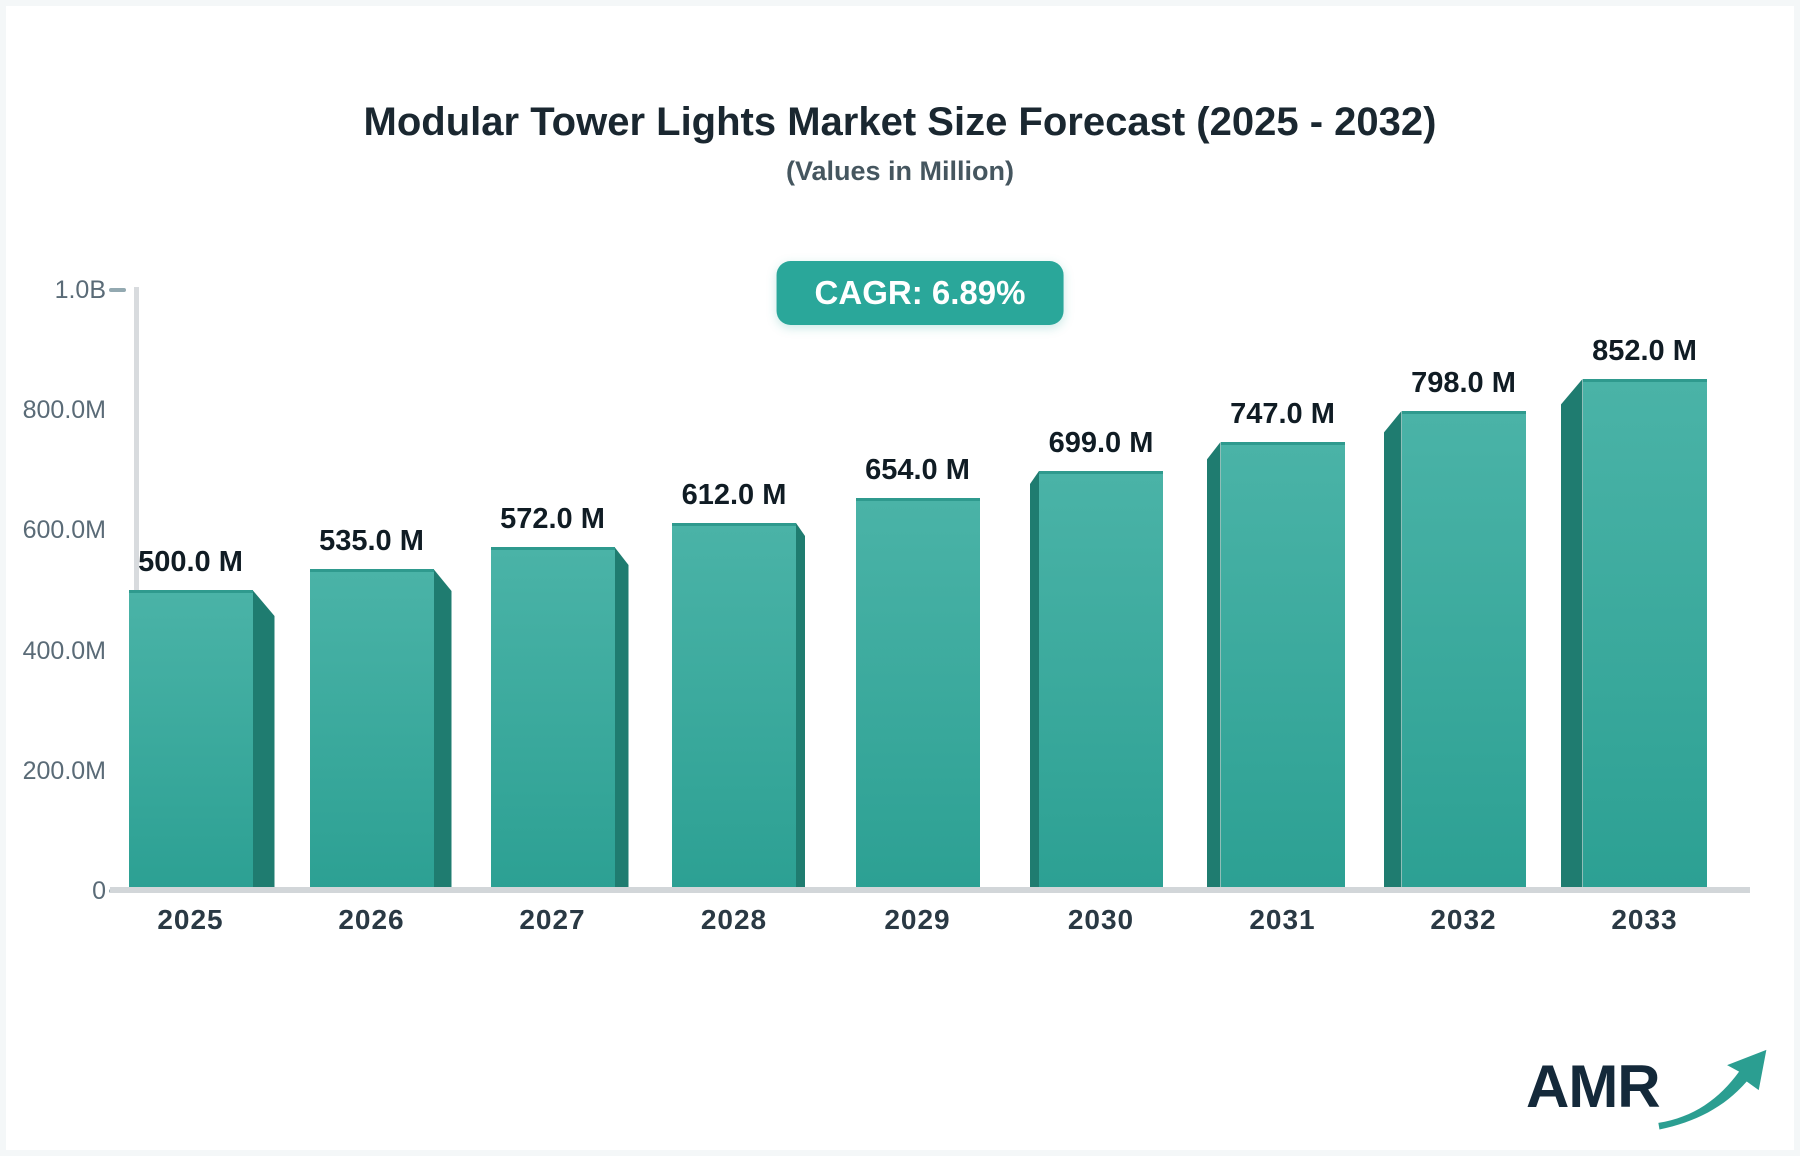  Describe the element at coordinates (552, 719) in the screenshot. I see `bar-2027` at that location.